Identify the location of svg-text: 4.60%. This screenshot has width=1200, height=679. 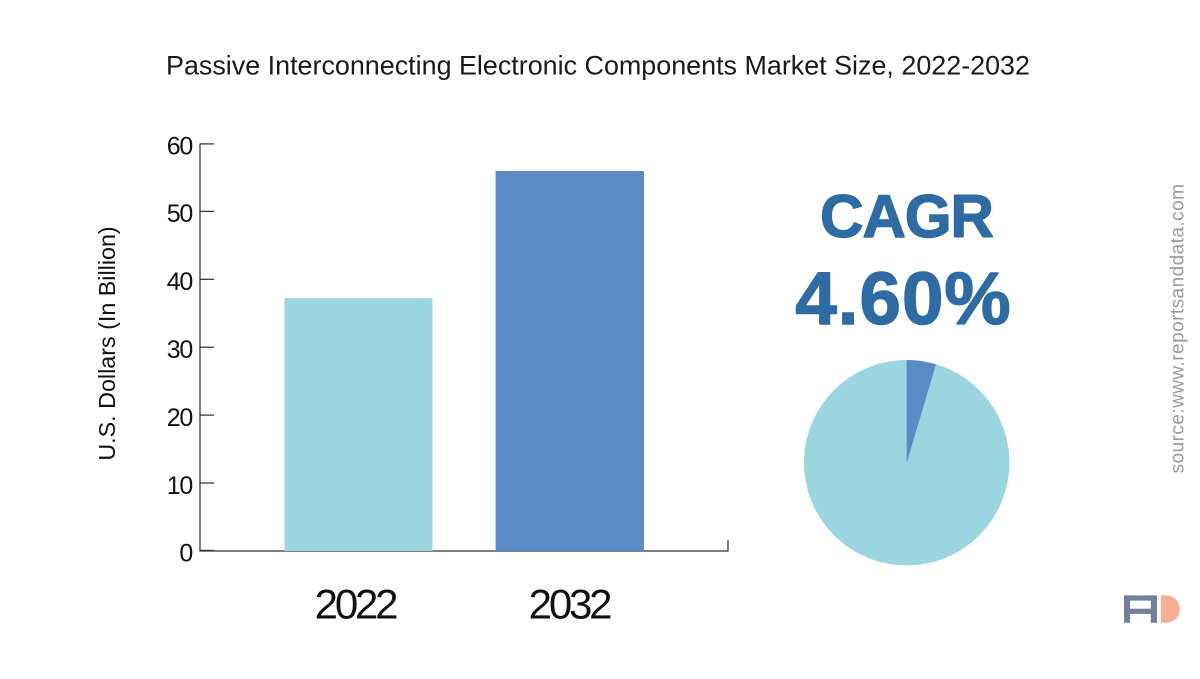
(903, 298).